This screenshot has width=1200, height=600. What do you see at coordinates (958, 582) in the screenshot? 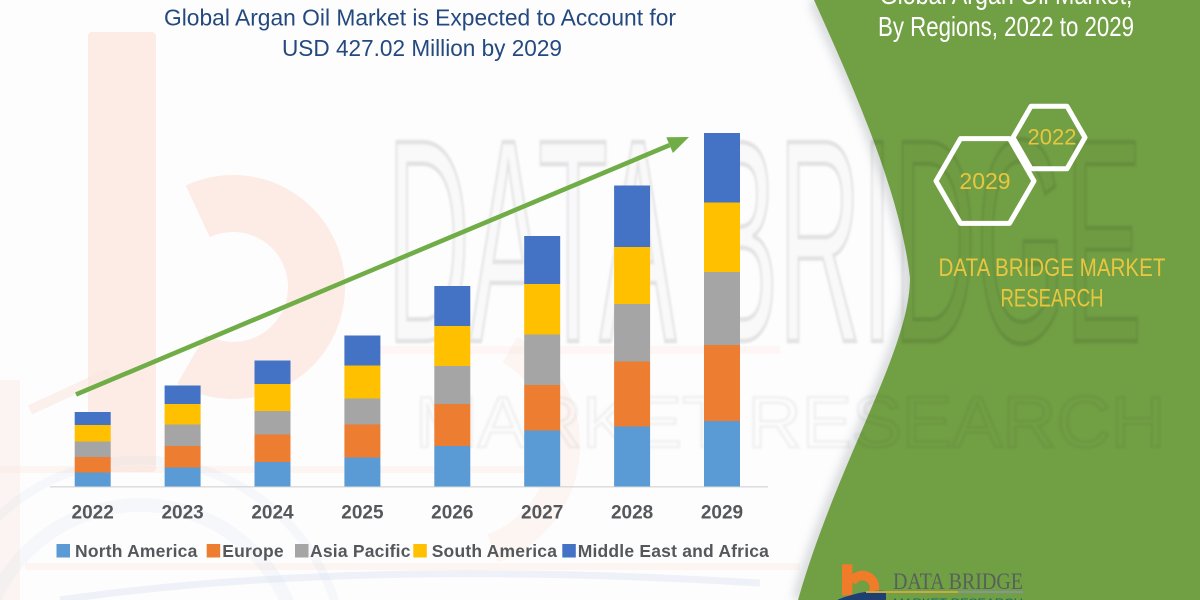
I see `svg-text: DATA BRIDGE` at bounding box center [958, 582].